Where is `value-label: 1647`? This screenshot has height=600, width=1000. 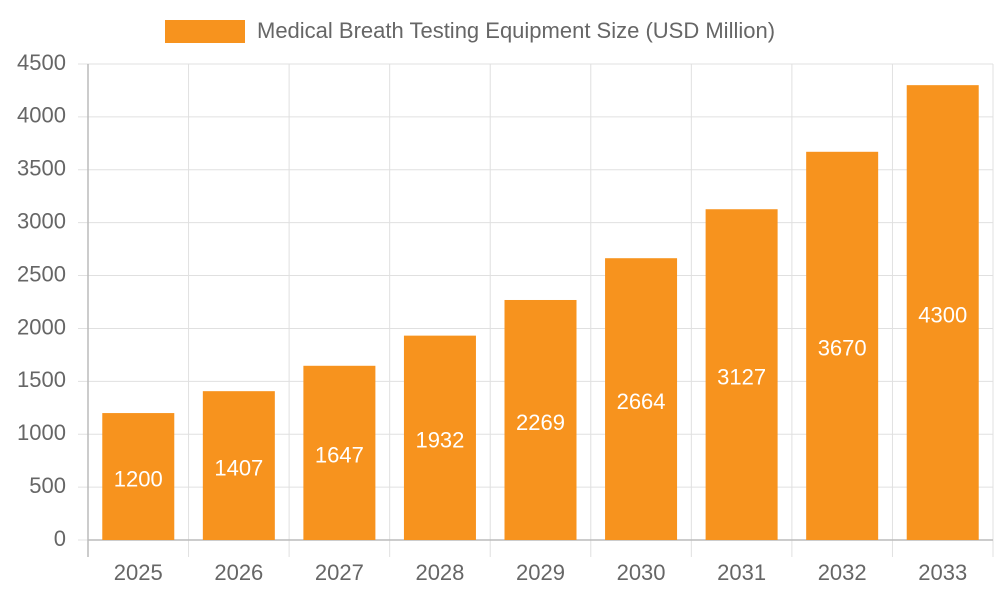
value-label: 1647 is located at coordinates (339, 455).